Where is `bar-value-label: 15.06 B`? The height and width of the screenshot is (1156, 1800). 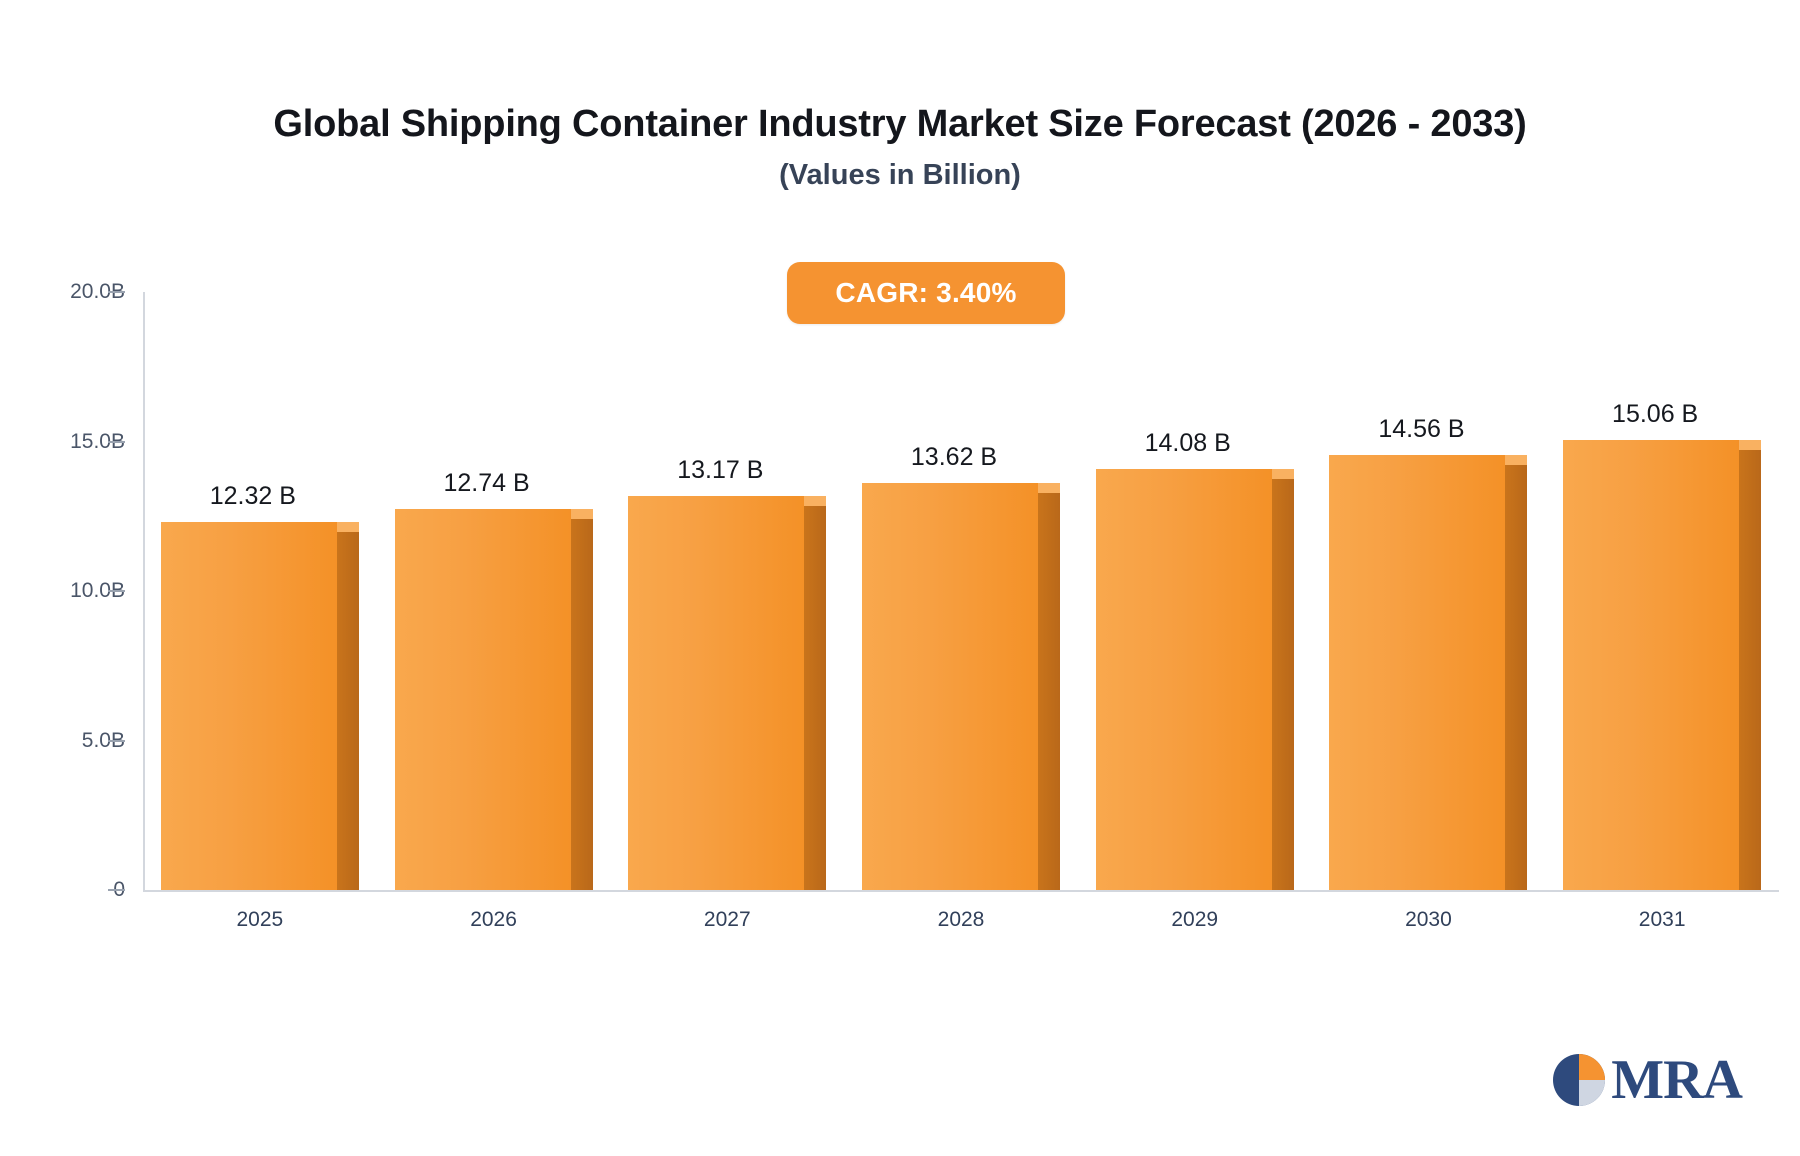 bar-value-label: 15.06 B is located at coordinates (1655, 413).